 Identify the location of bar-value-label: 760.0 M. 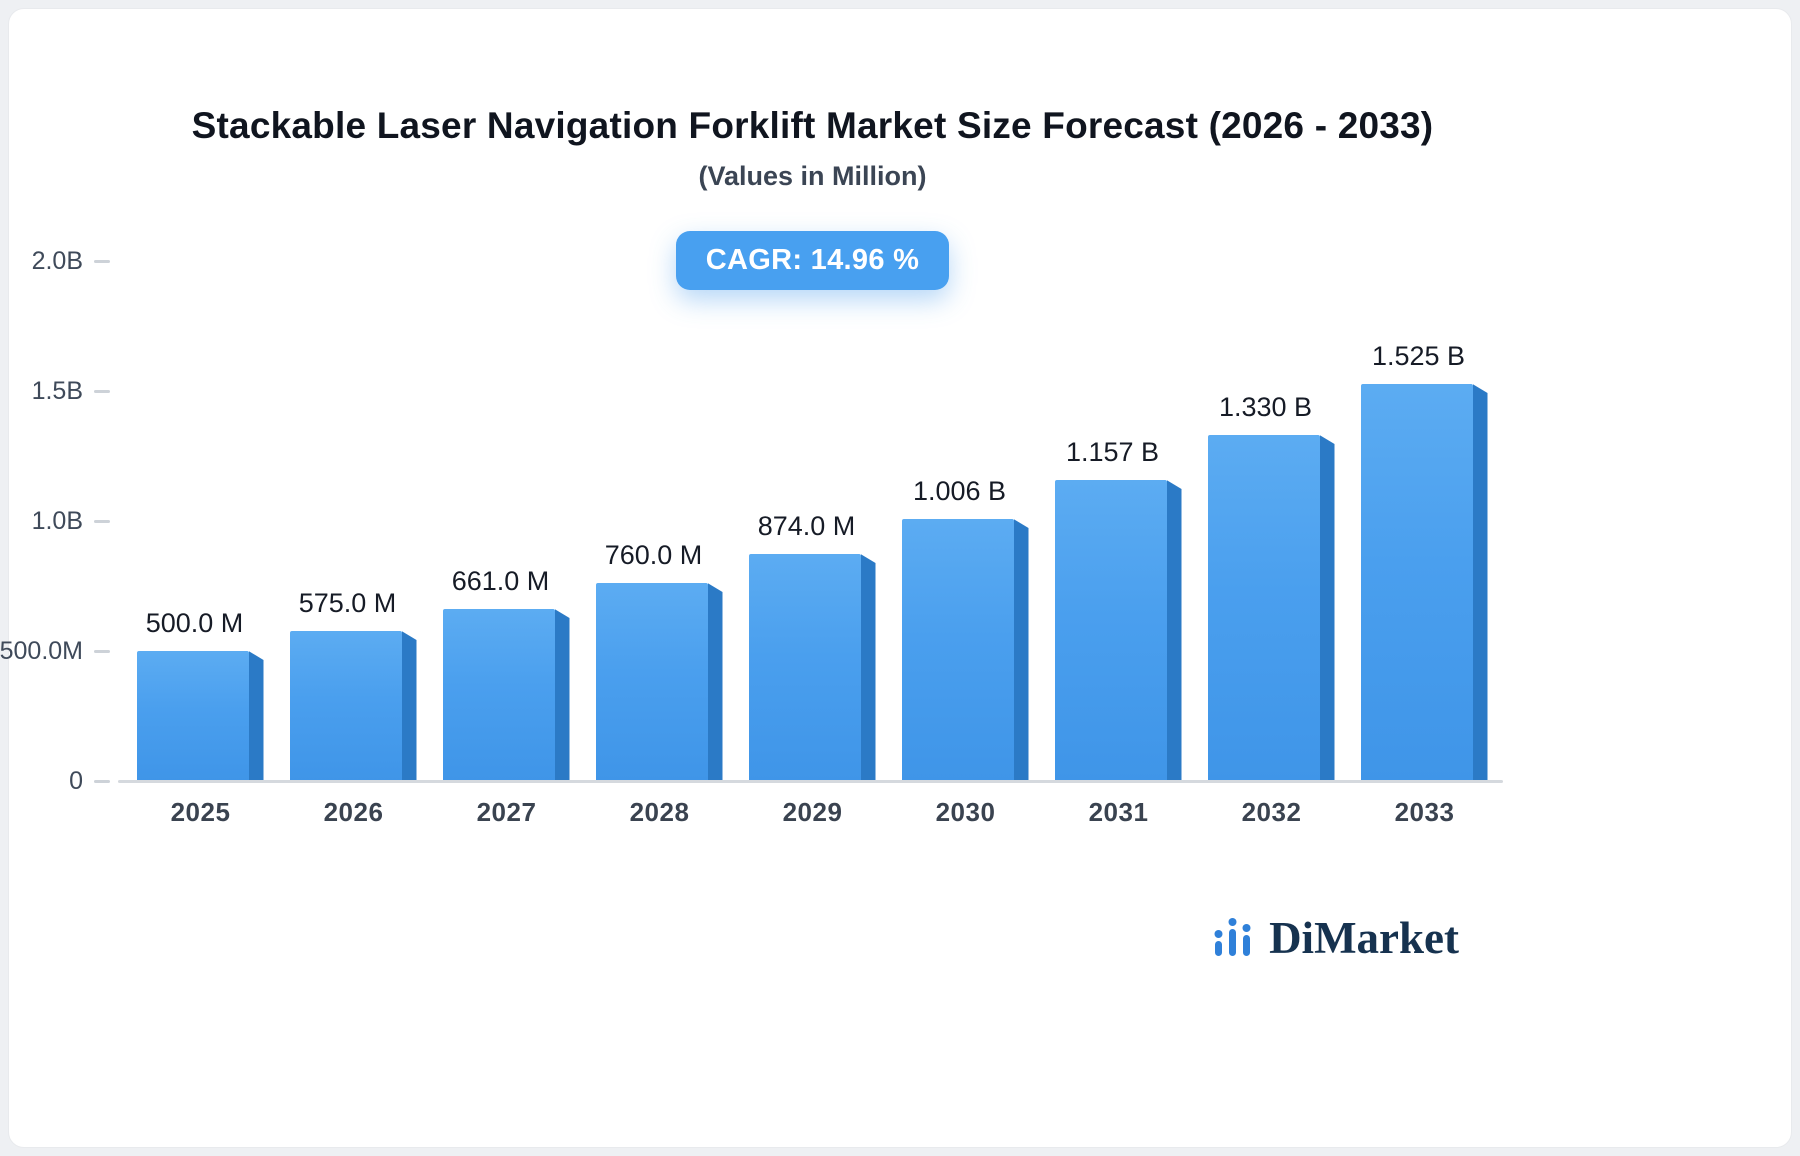
(653, 555).